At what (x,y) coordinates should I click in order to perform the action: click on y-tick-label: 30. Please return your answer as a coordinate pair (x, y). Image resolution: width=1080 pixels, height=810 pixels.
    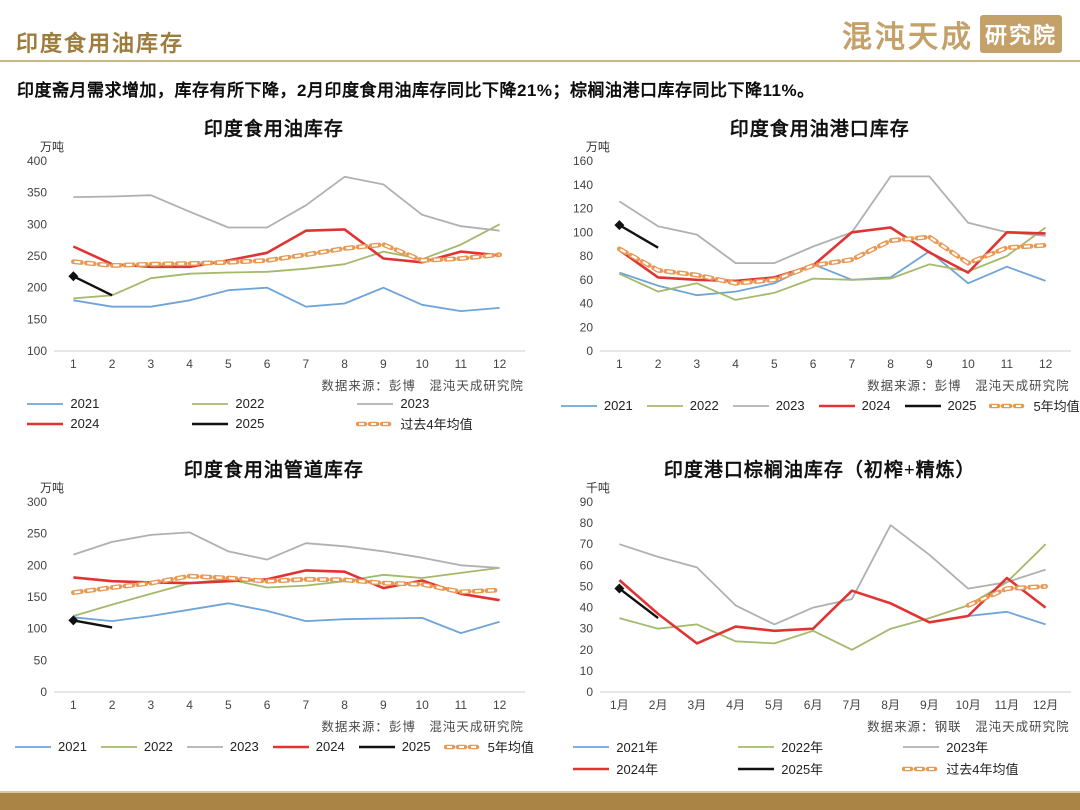
    Looking at the image, I should click on (586, 629).